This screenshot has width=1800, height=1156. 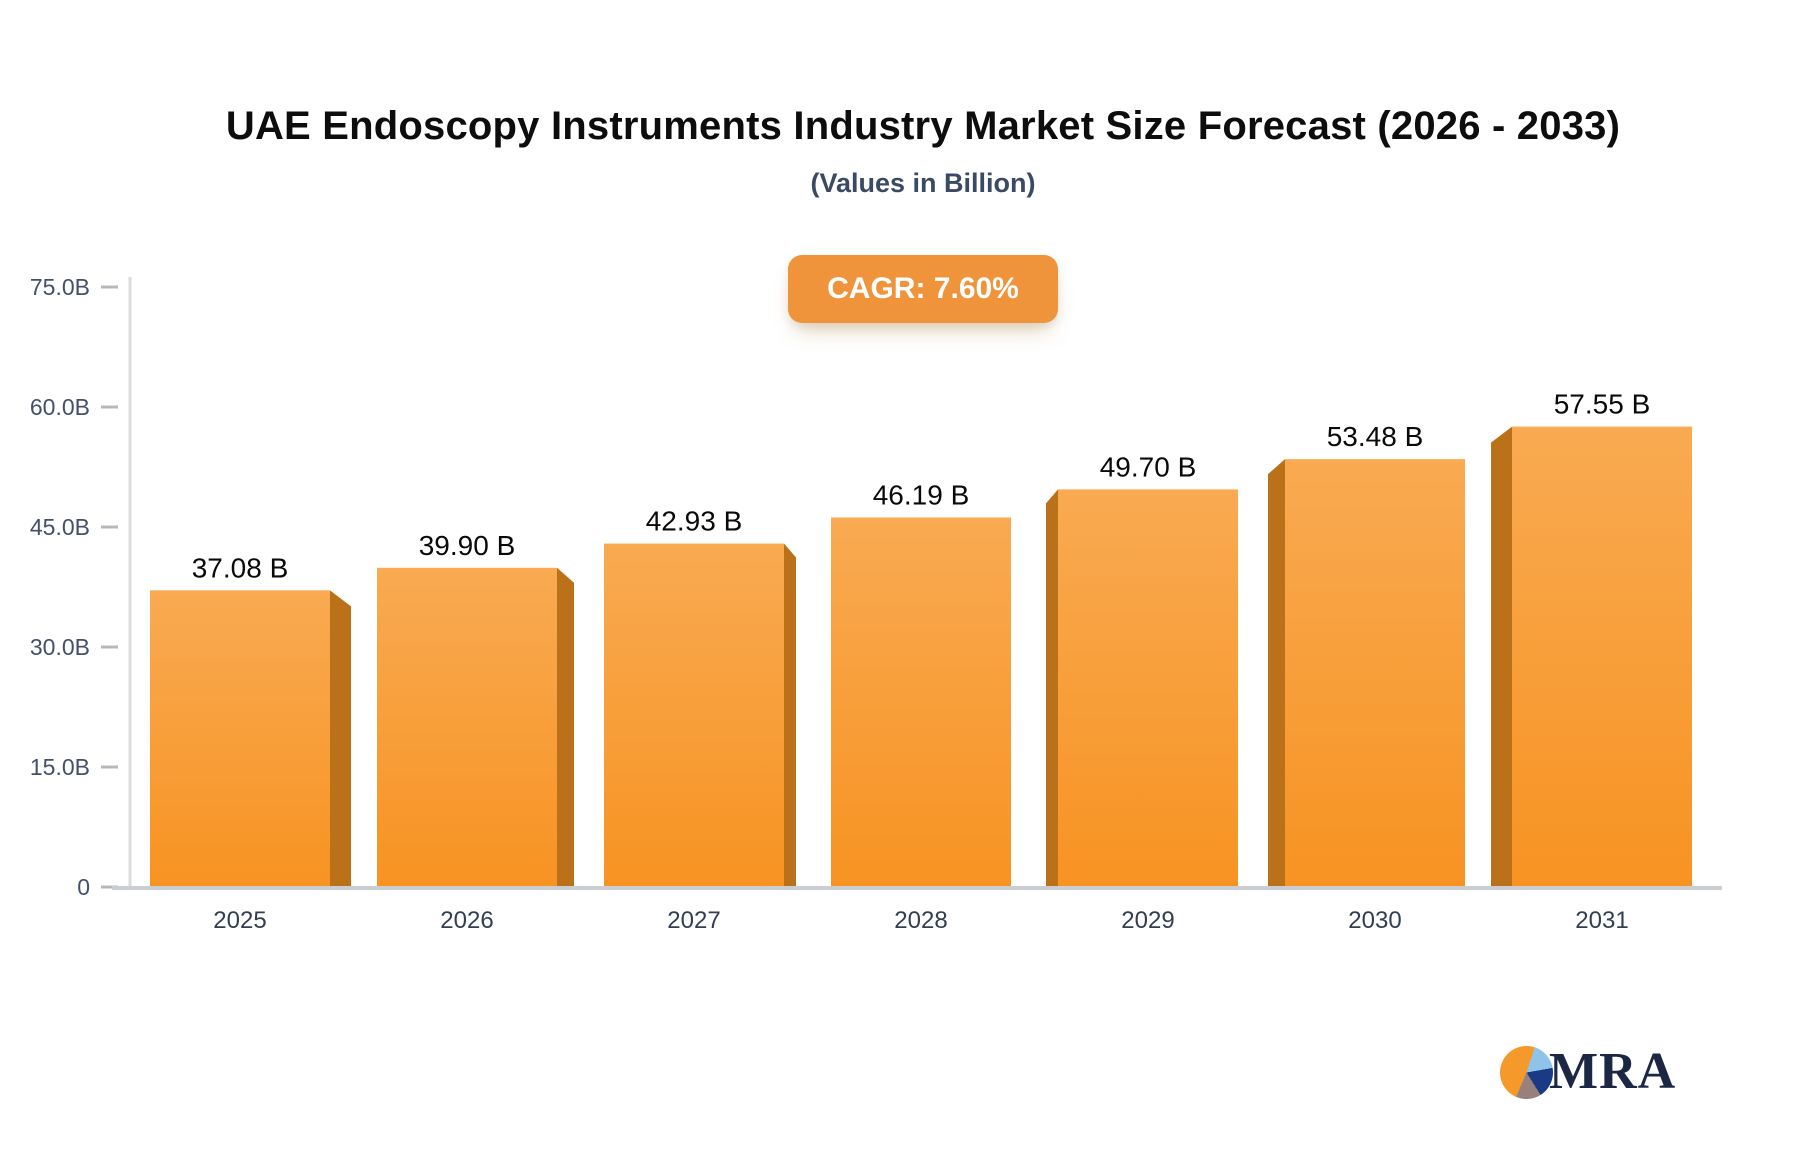 I want to click on y-axis-label: 75.0B, so click(x=60, y=287).